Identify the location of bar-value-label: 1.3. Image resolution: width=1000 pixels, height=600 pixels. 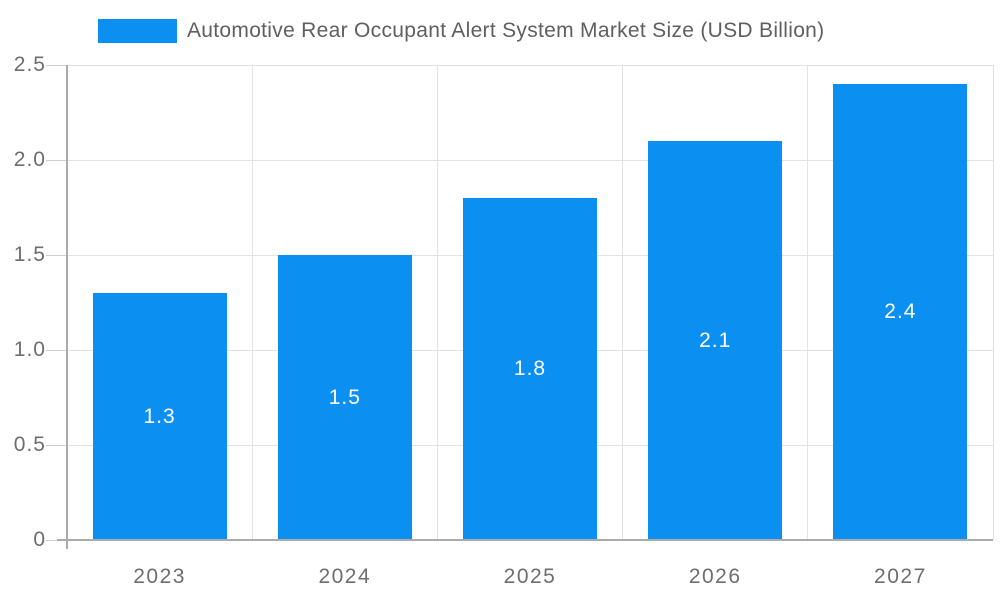
(159, 416).